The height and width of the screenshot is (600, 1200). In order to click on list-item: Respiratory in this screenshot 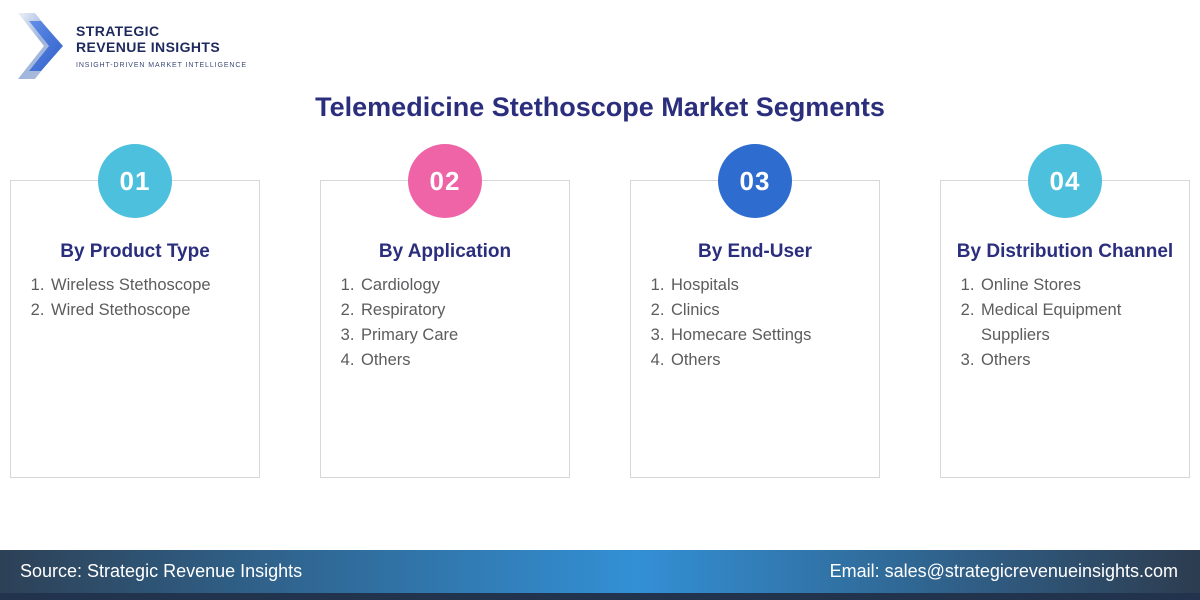, I will do `click(459, 310)`.